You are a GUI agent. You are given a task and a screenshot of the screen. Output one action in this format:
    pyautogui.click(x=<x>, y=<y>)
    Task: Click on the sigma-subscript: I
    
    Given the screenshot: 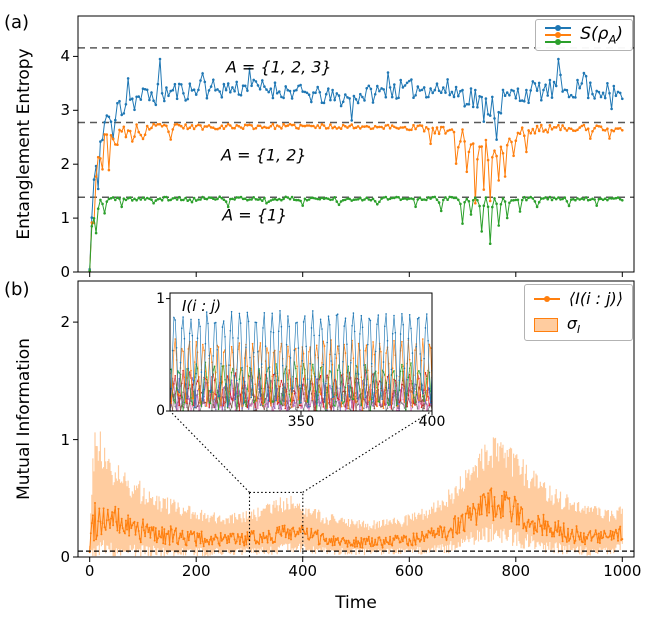 What is the action you would take?
    pyautogui.click(x=579, y=330)
    